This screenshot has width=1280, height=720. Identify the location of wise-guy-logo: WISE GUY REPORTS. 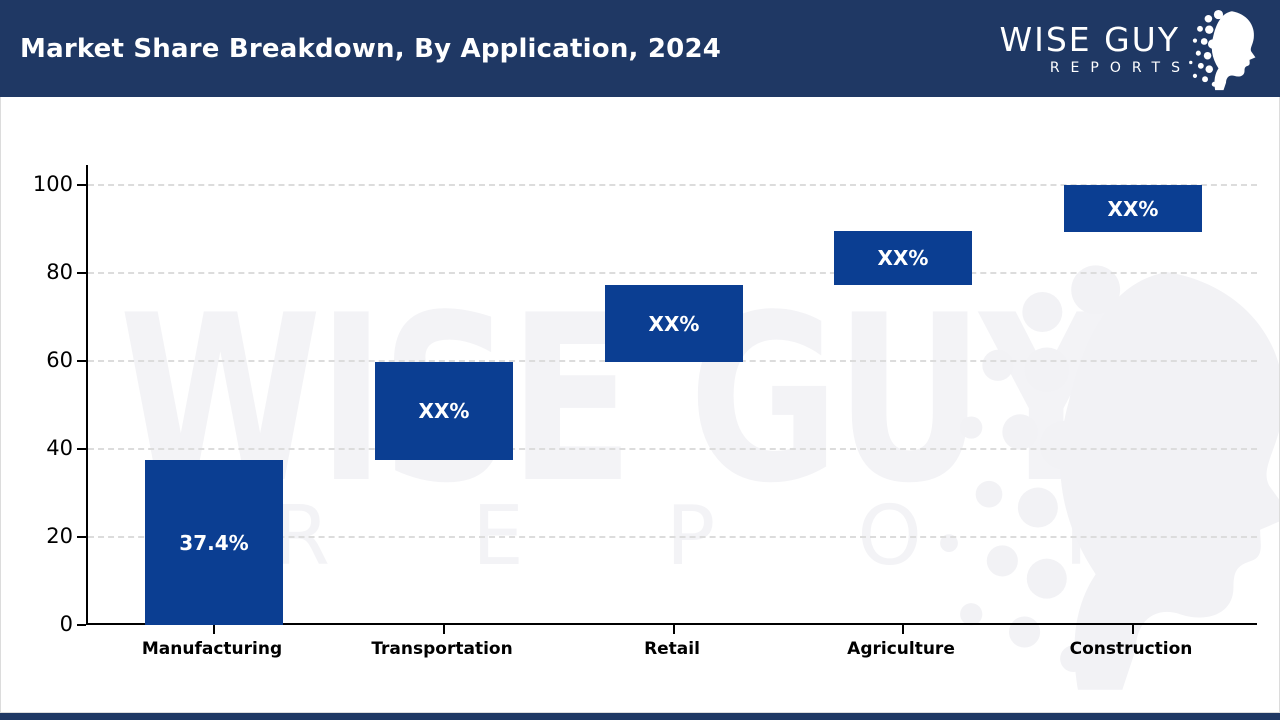
(1129, 49).